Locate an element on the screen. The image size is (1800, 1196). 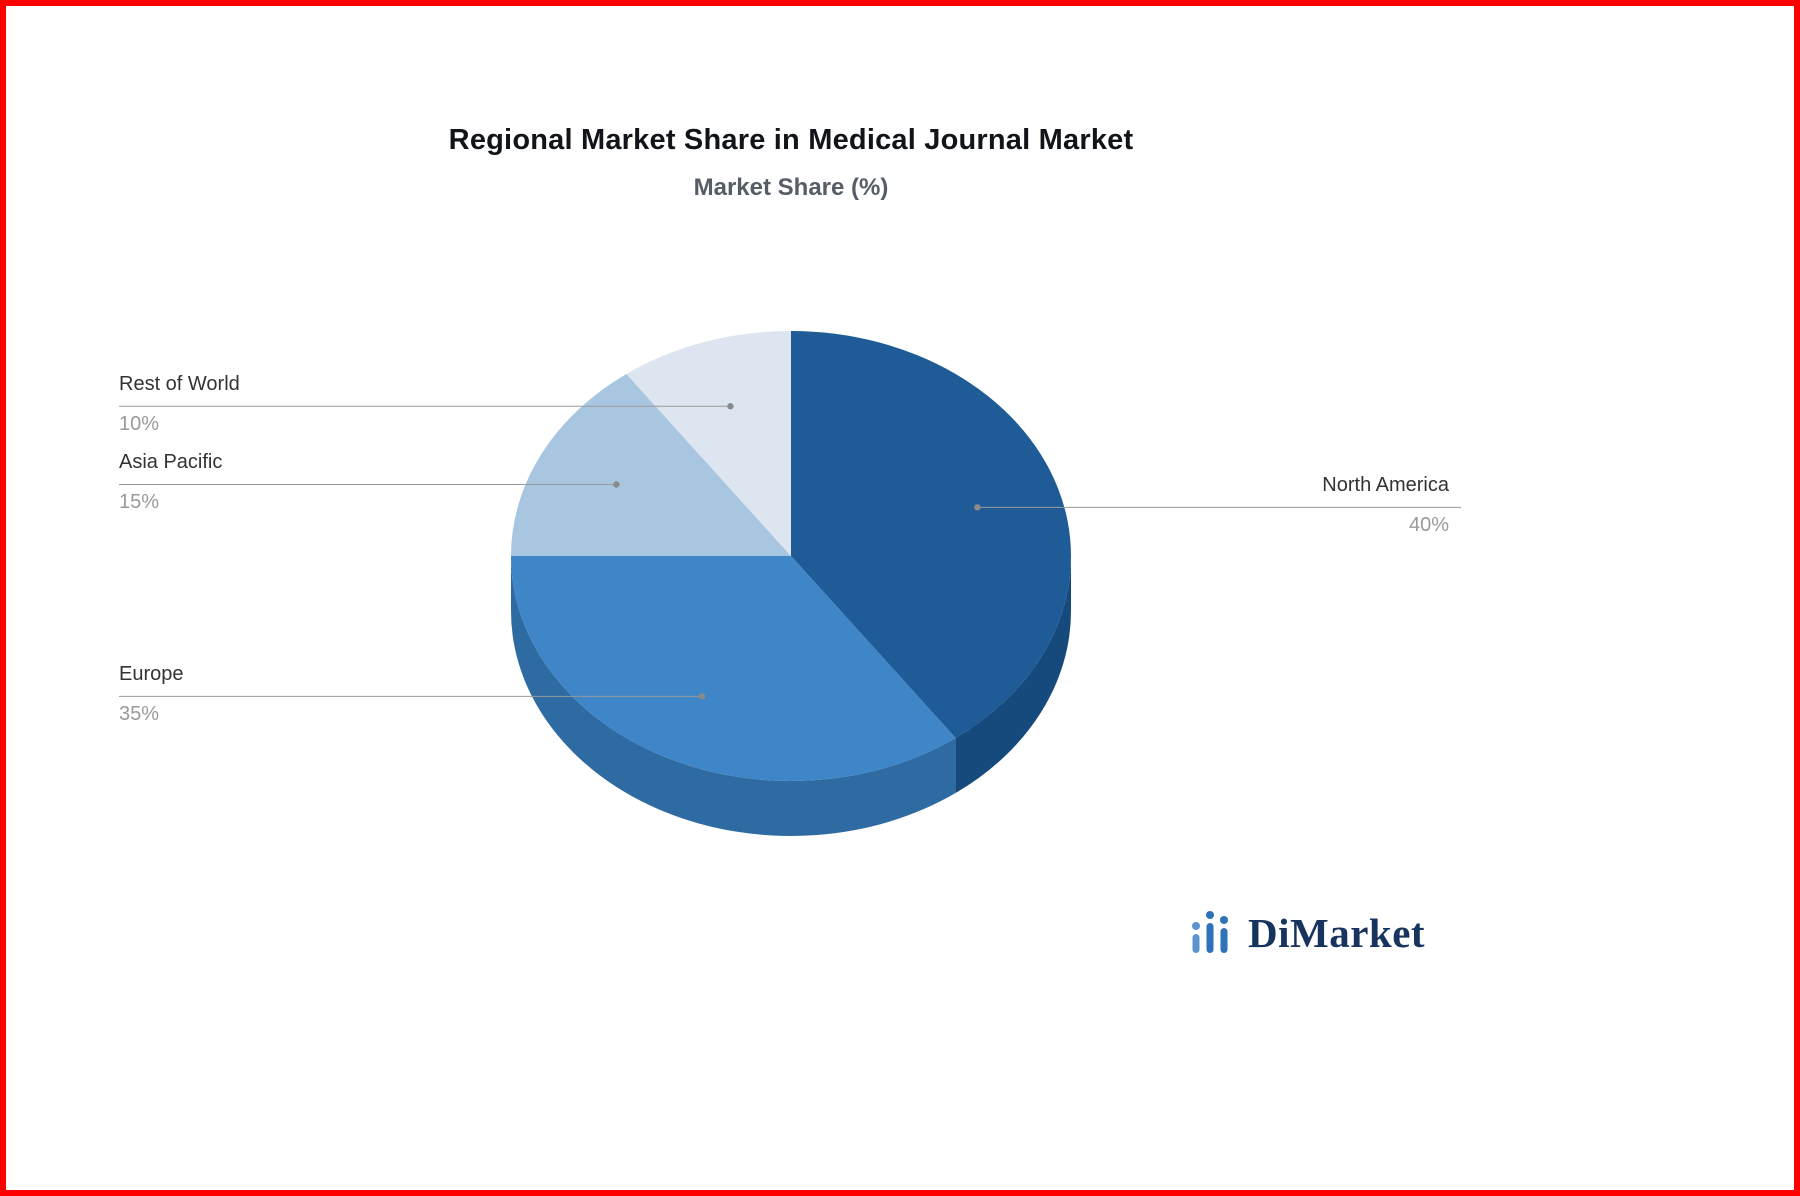
bar-chart-dots-icon is located at coordinates (1210, 932).